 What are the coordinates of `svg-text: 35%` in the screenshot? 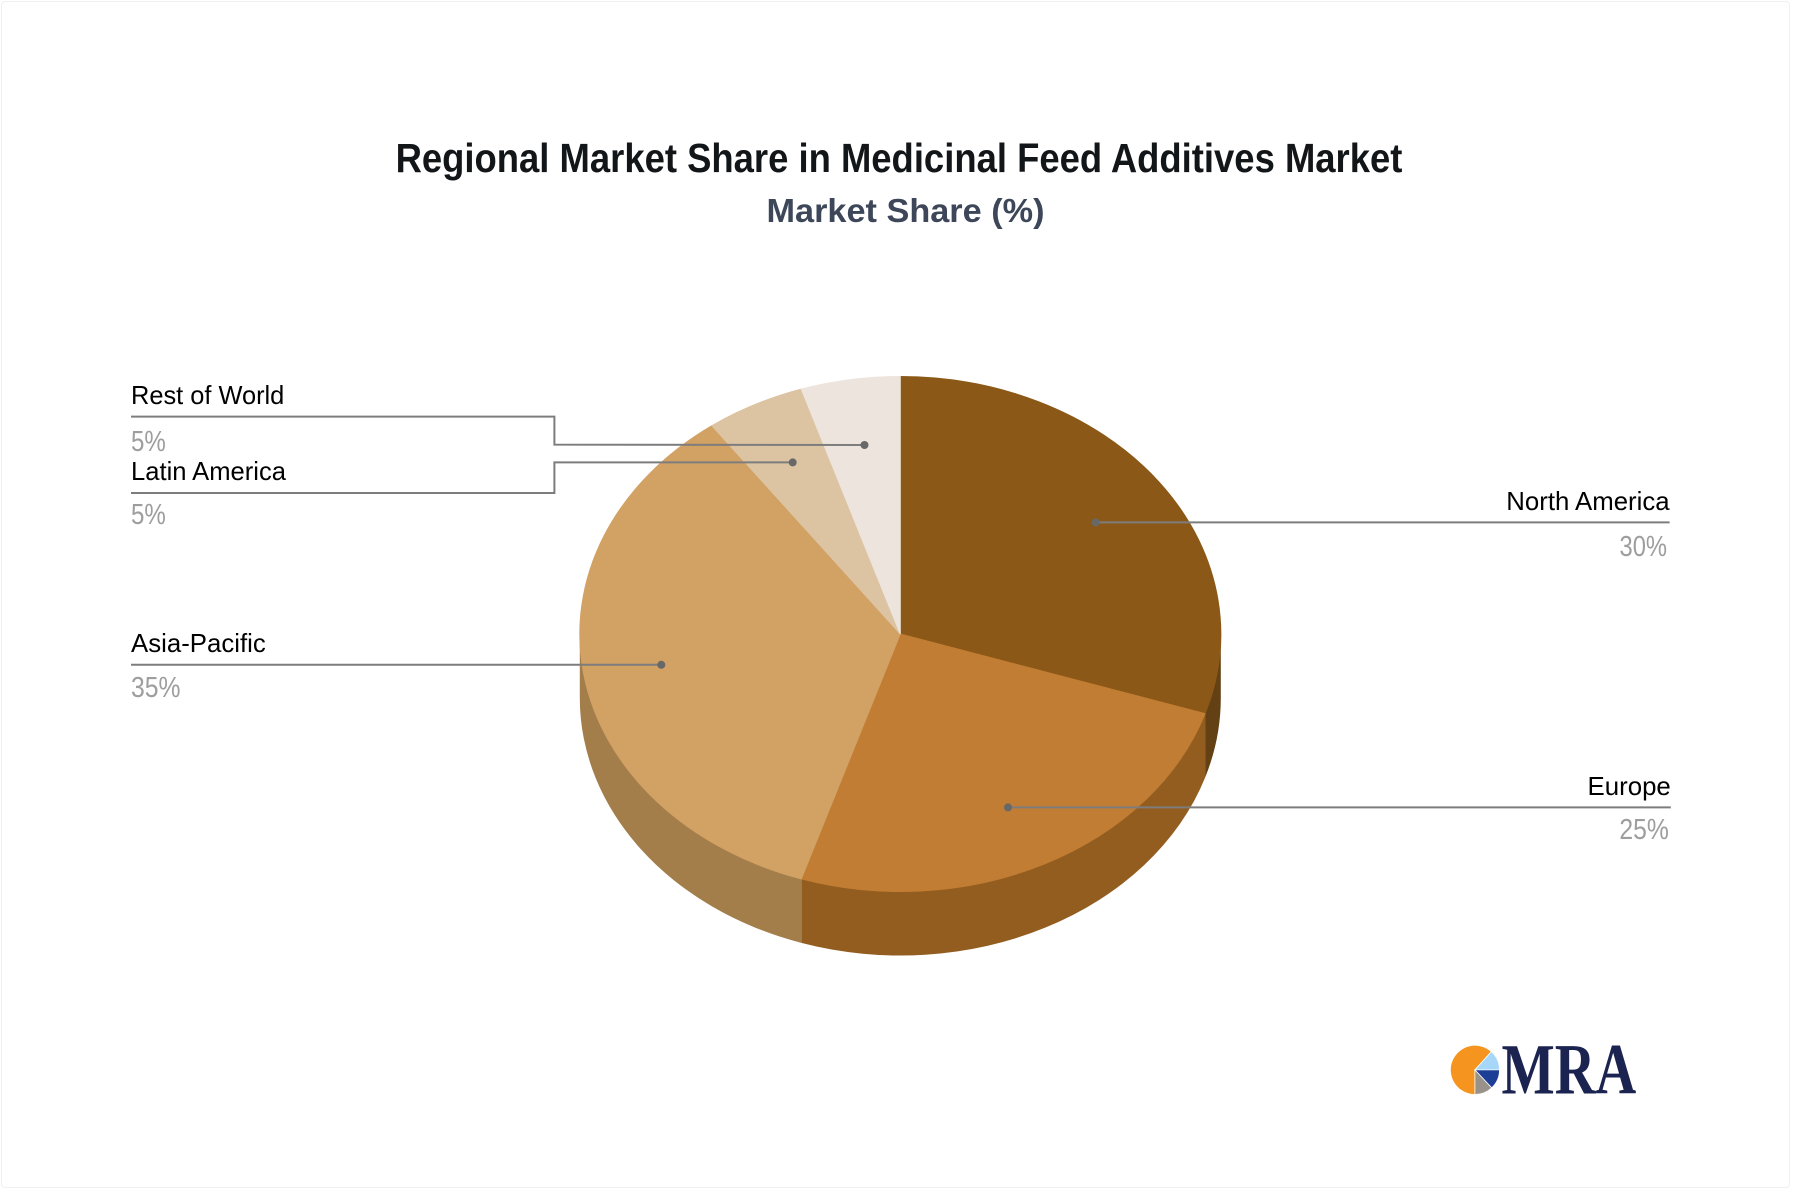 It's located at (156, 688).